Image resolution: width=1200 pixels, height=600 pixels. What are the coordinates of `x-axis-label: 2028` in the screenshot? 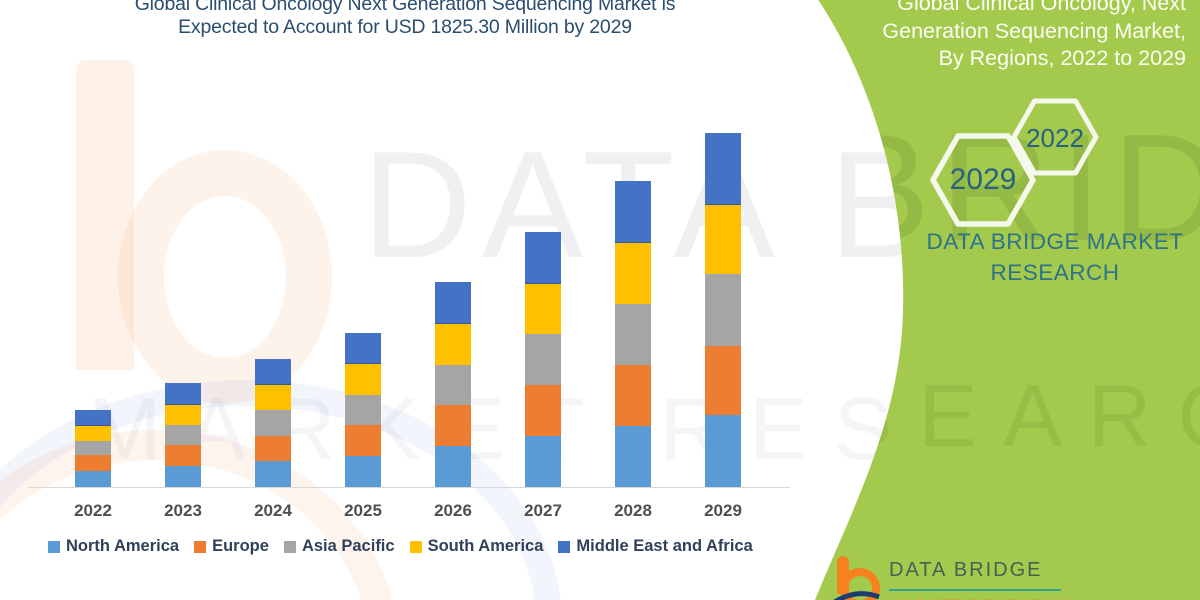 It's located at (633, 510).